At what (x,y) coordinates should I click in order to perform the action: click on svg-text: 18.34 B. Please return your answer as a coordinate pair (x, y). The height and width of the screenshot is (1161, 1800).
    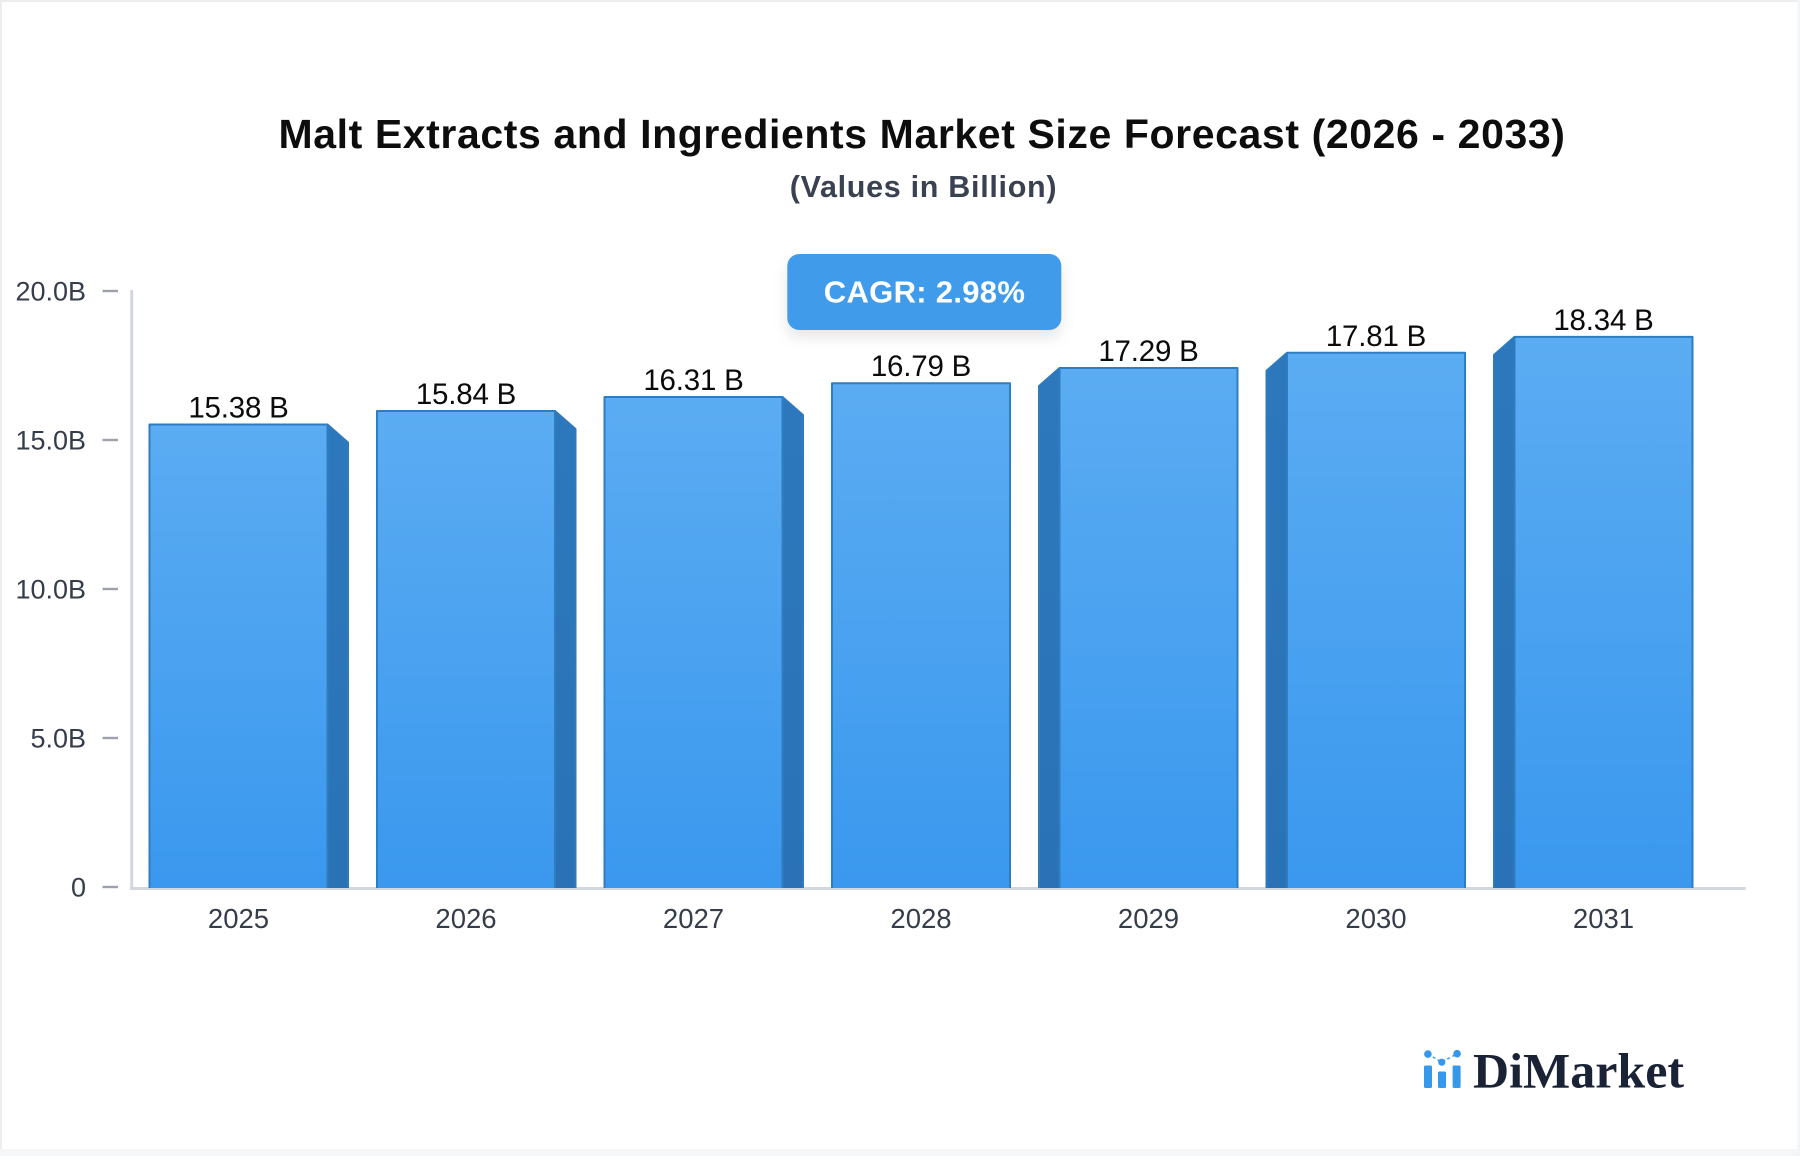
    Looking at the image, I should click on (1603, 320).